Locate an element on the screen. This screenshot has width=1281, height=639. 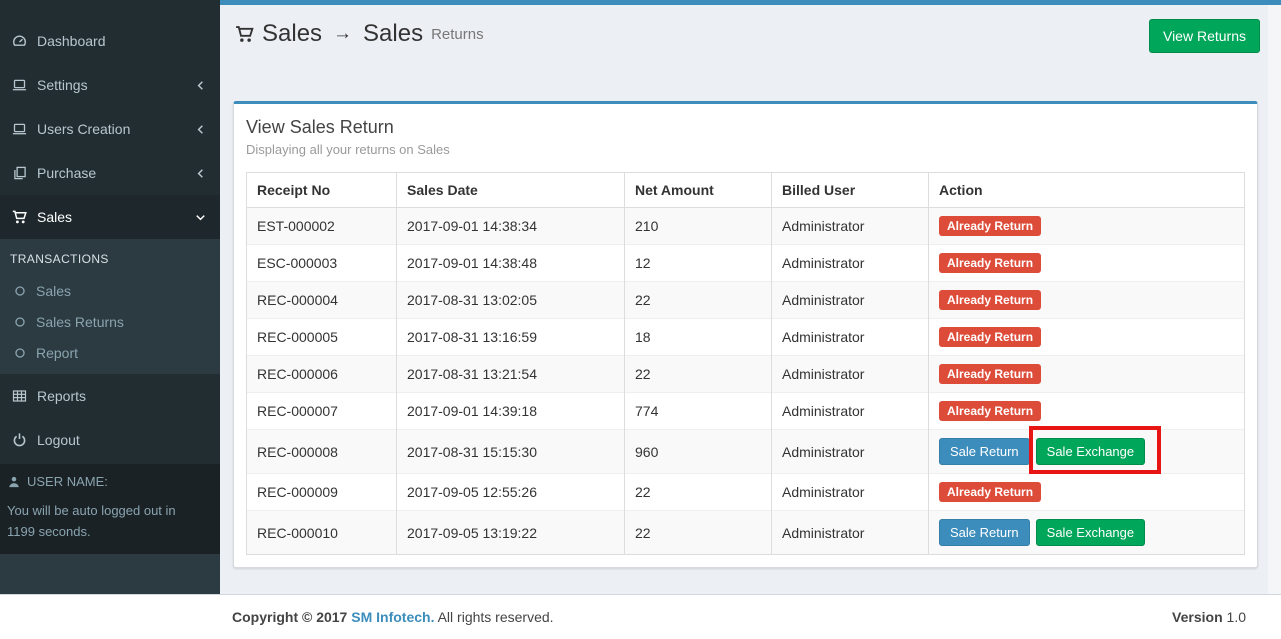
sidebar-item-settings: Settings is located at coordinates (110, 85).